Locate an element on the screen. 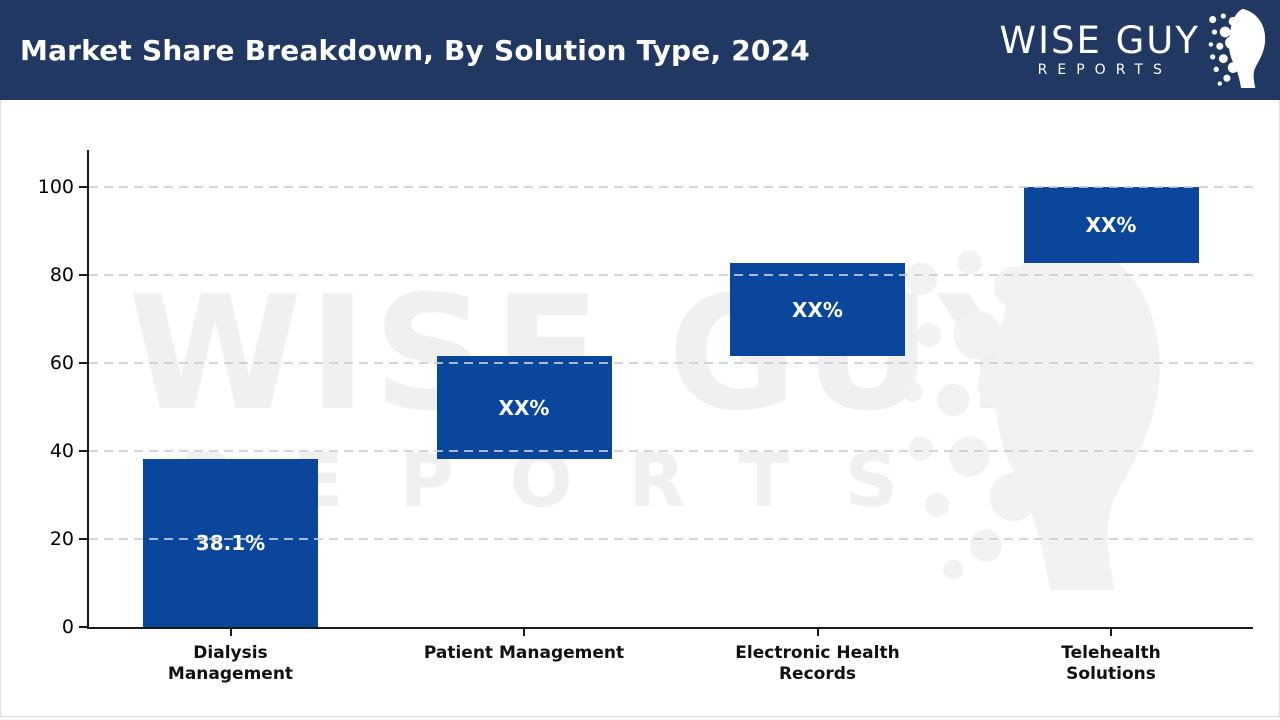 The width and height of the screenshot is (1280, 720). bar-electronic-health-records: XX% is located at coordinates (817, 309).